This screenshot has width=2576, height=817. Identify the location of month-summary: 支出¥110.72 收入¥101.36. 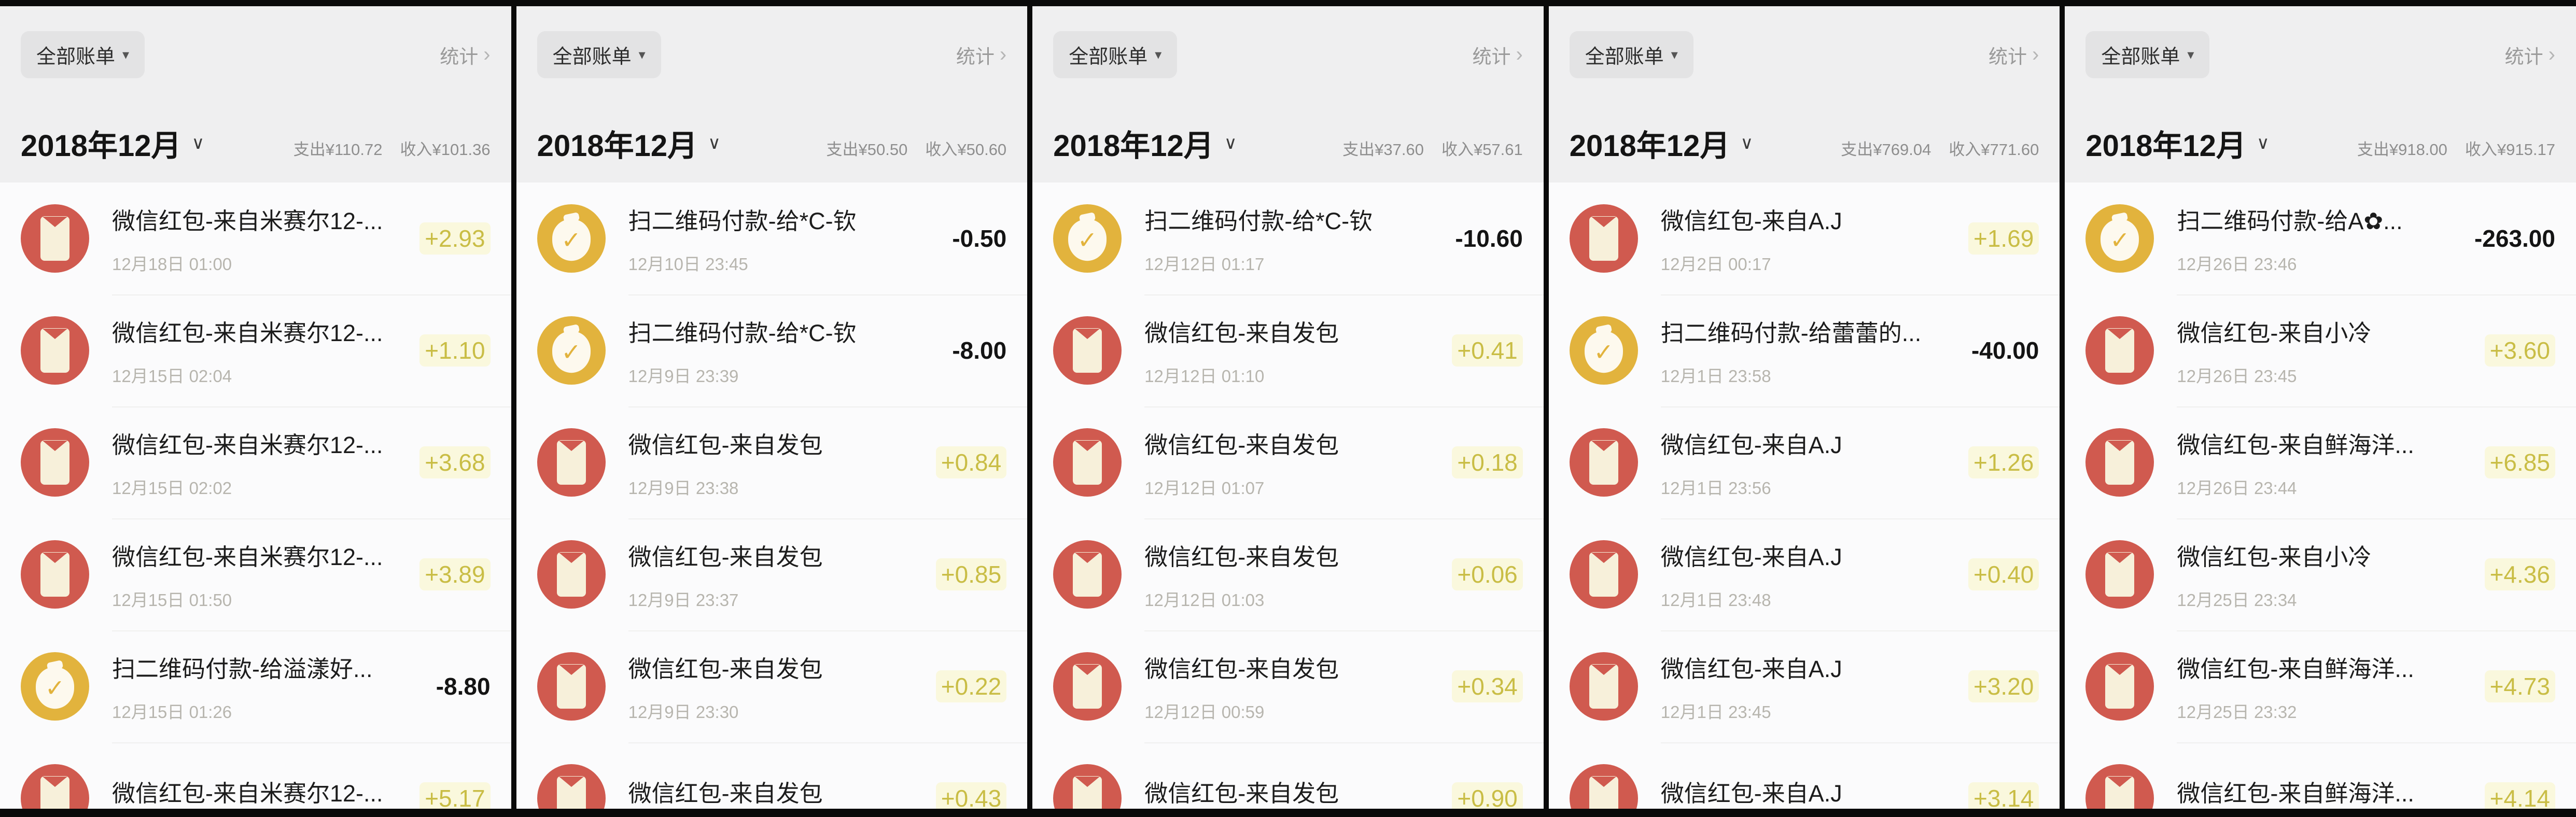
(392, 150).